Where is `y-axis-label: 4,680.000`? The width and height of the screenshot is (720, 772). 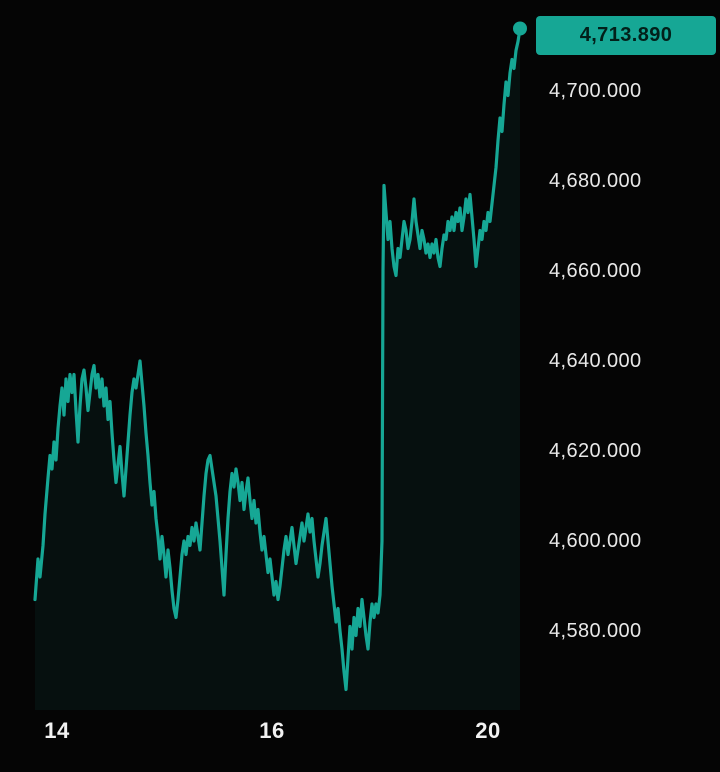 y-axis-label: 4,680.000 is located at coordinates (595, 181).